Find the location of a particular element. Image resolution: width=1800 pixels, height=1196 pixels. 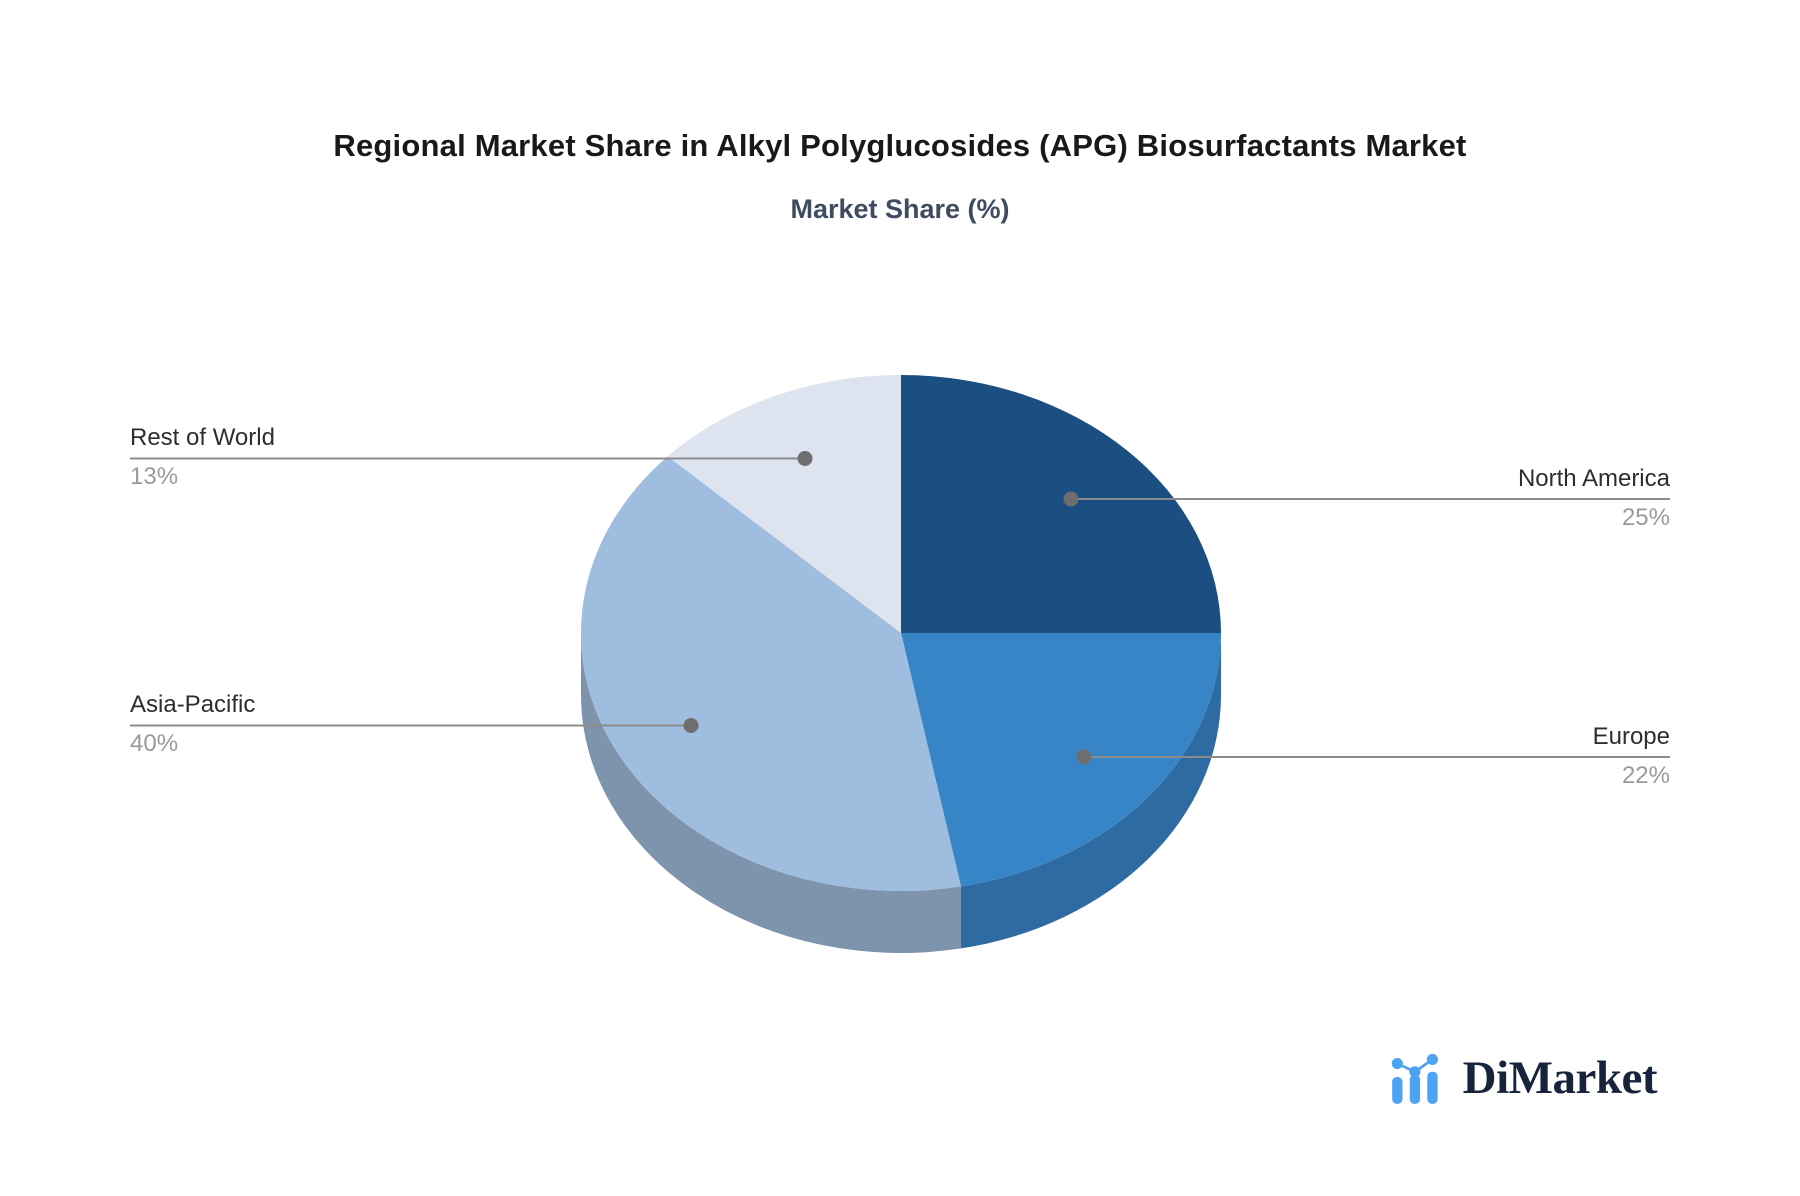

slice-value: 22% is located at coordinates (1645, 775).